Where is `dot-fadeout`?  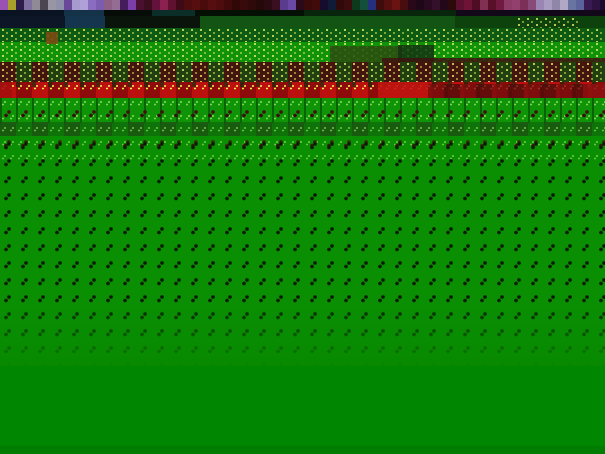 dot-fadeout is located at coordinates (302, 334).